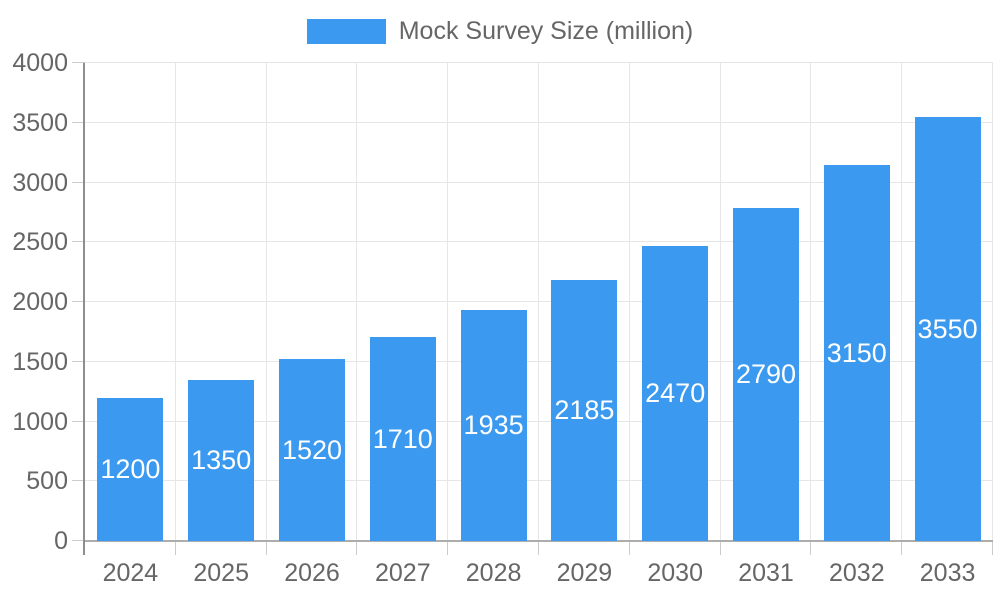 This screenshot has width=1000, height=600. I want to click on bar-2031, so click(766, 374).